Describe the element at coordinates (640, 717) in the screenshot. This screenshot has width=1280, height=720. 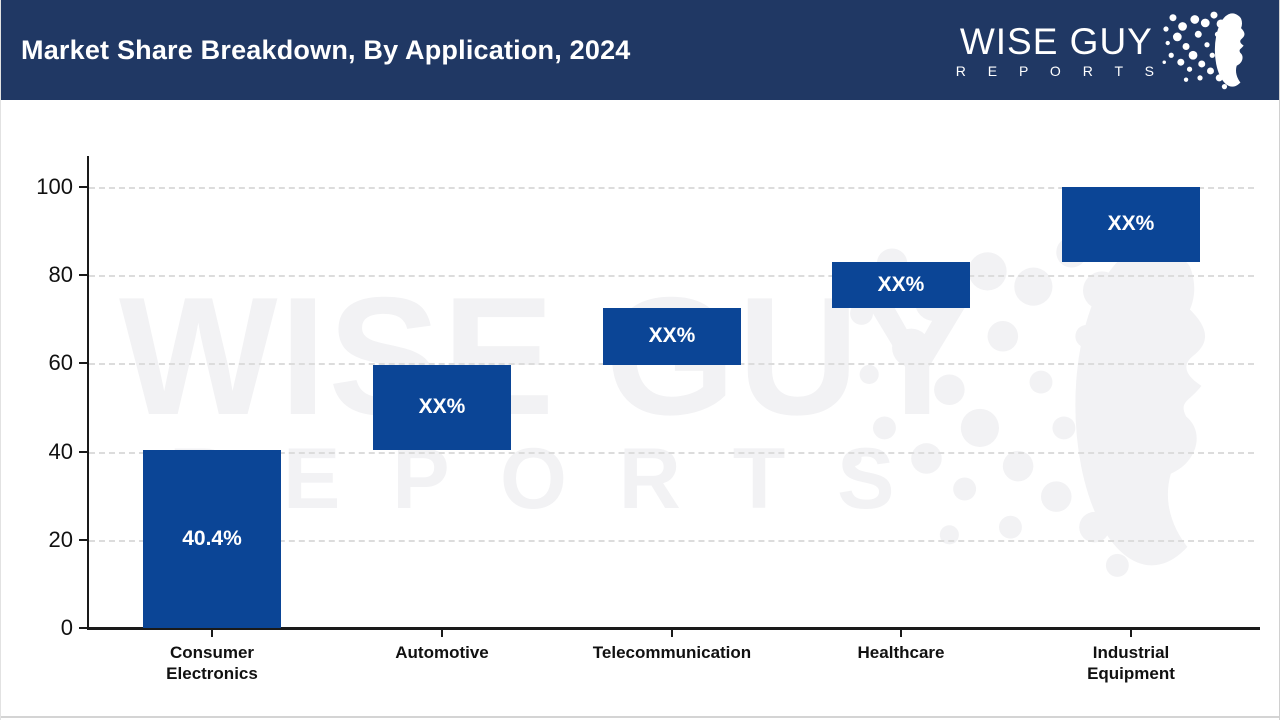
I see `page-bottom-divider` at that location.